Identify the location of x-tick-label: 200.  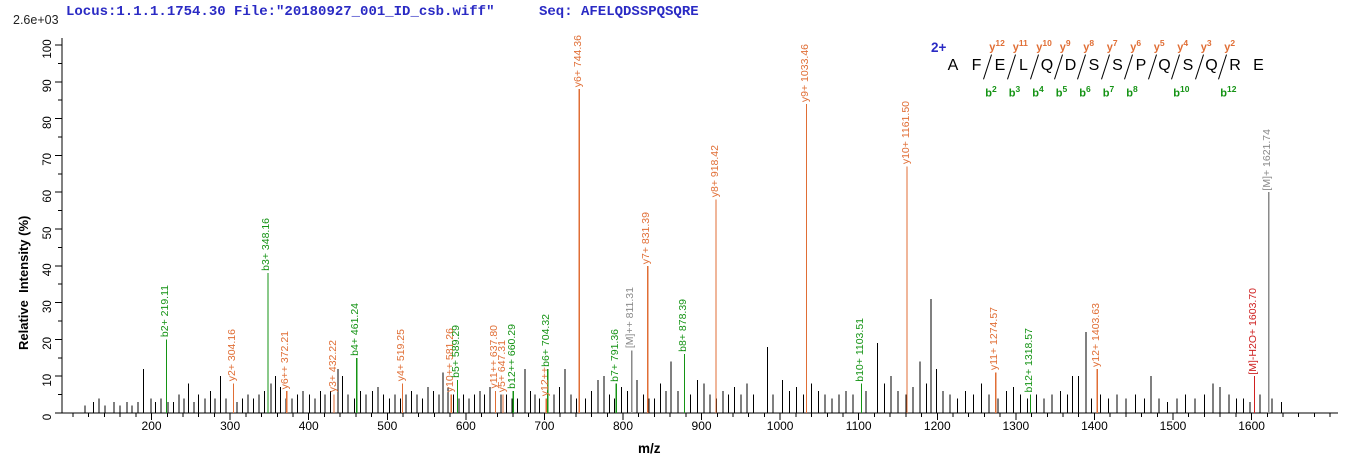
(152, 426).